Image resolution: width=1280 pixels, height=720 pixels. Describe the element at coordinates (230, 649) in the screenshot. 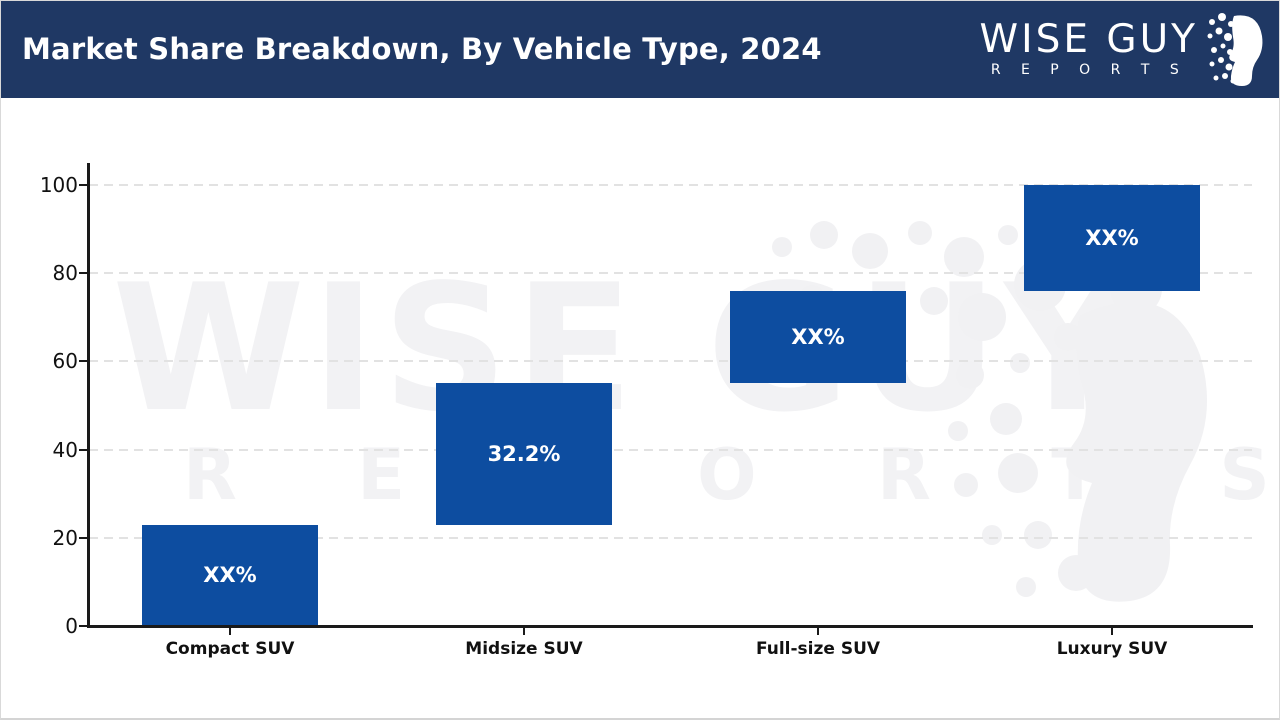

I see `x-category-label: Compact SUV` at that location.